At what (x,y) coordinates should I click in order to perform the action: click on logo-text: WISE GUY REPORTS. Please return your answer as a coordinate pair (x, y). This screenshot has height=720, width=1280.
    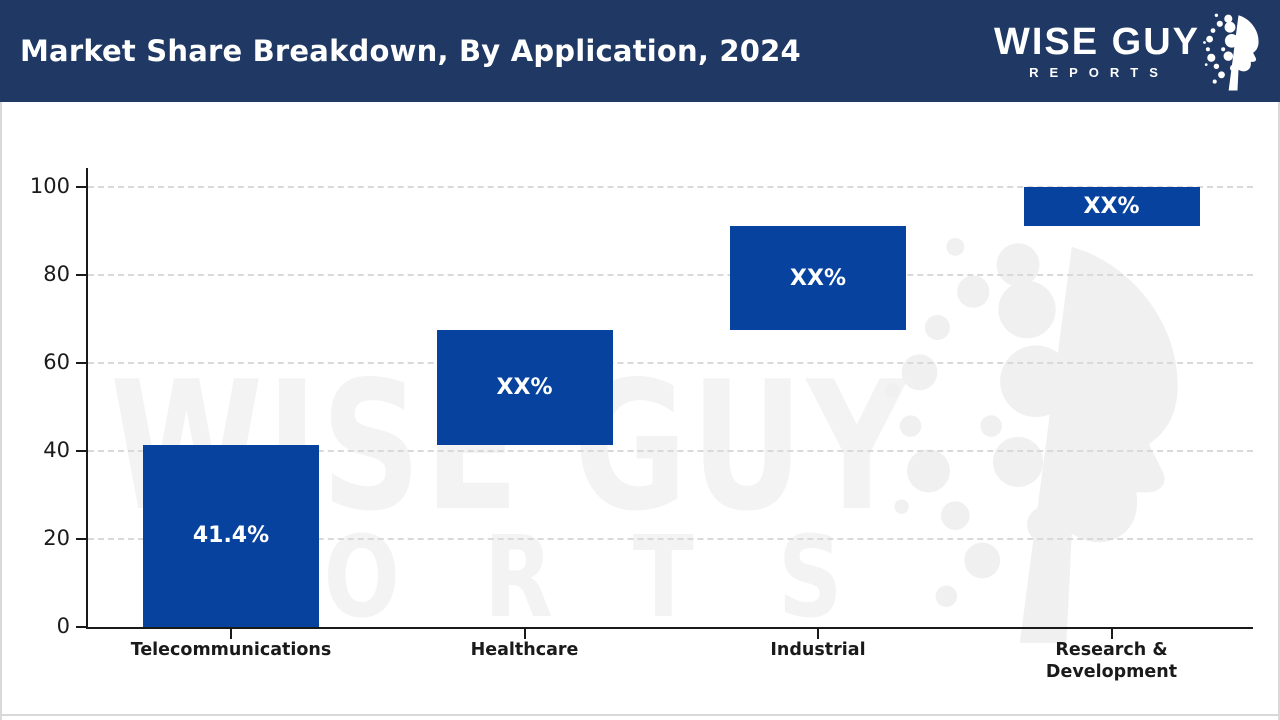
    Looking at the image, I should click on (1097, 51).